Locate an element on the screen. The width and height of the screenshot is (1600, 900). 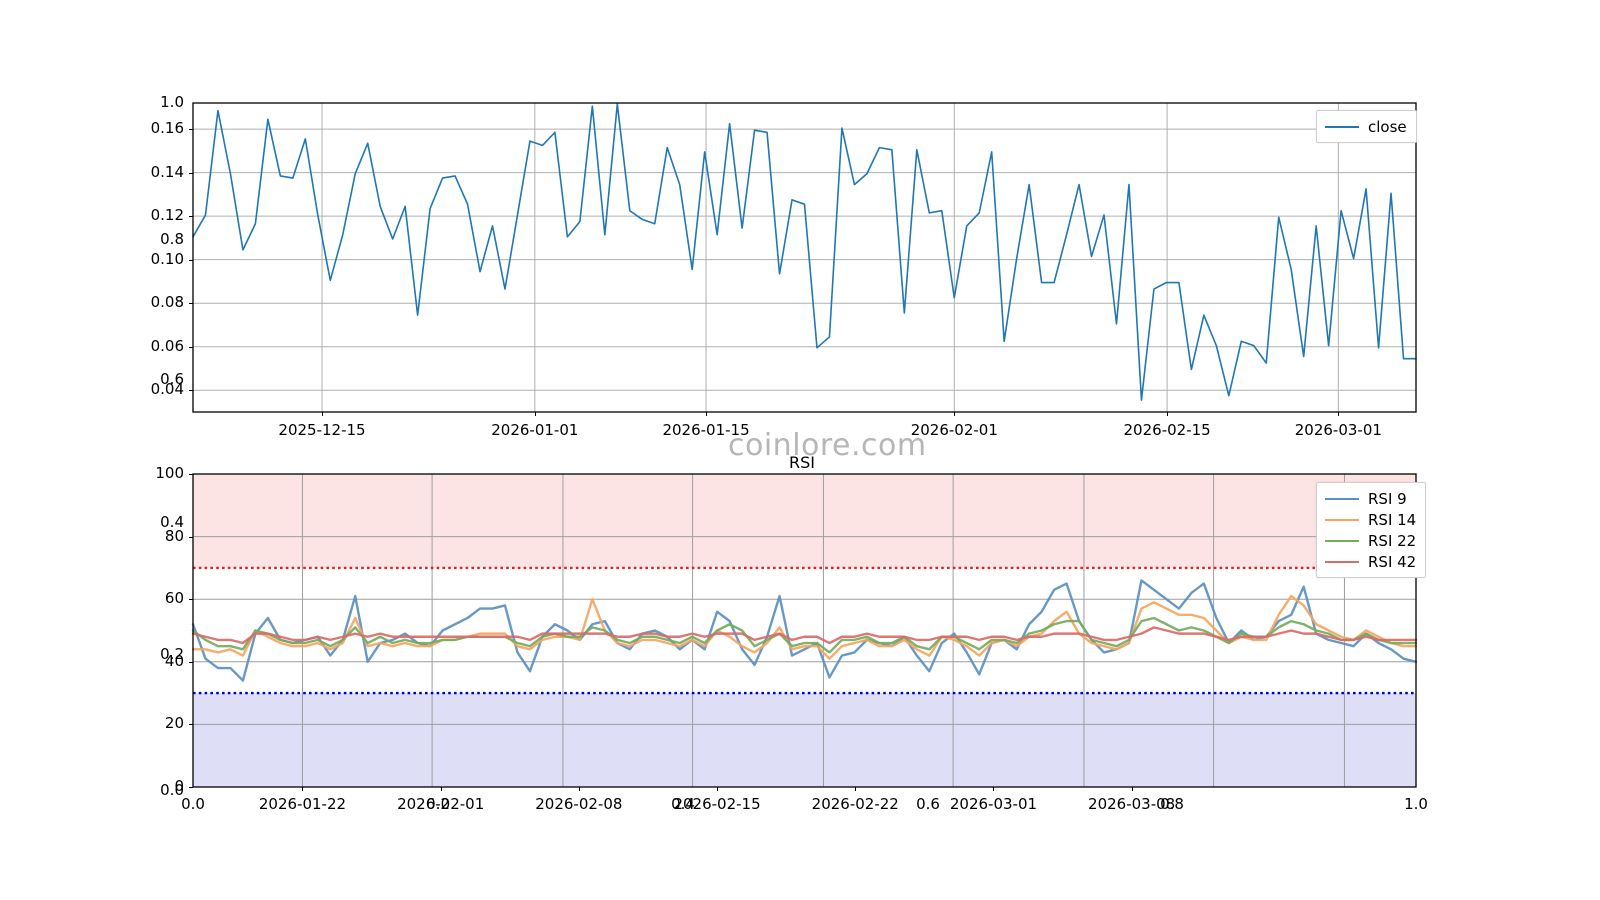
rsi-x-tick: 2026-02-08 is located at coordinates (579, 804).